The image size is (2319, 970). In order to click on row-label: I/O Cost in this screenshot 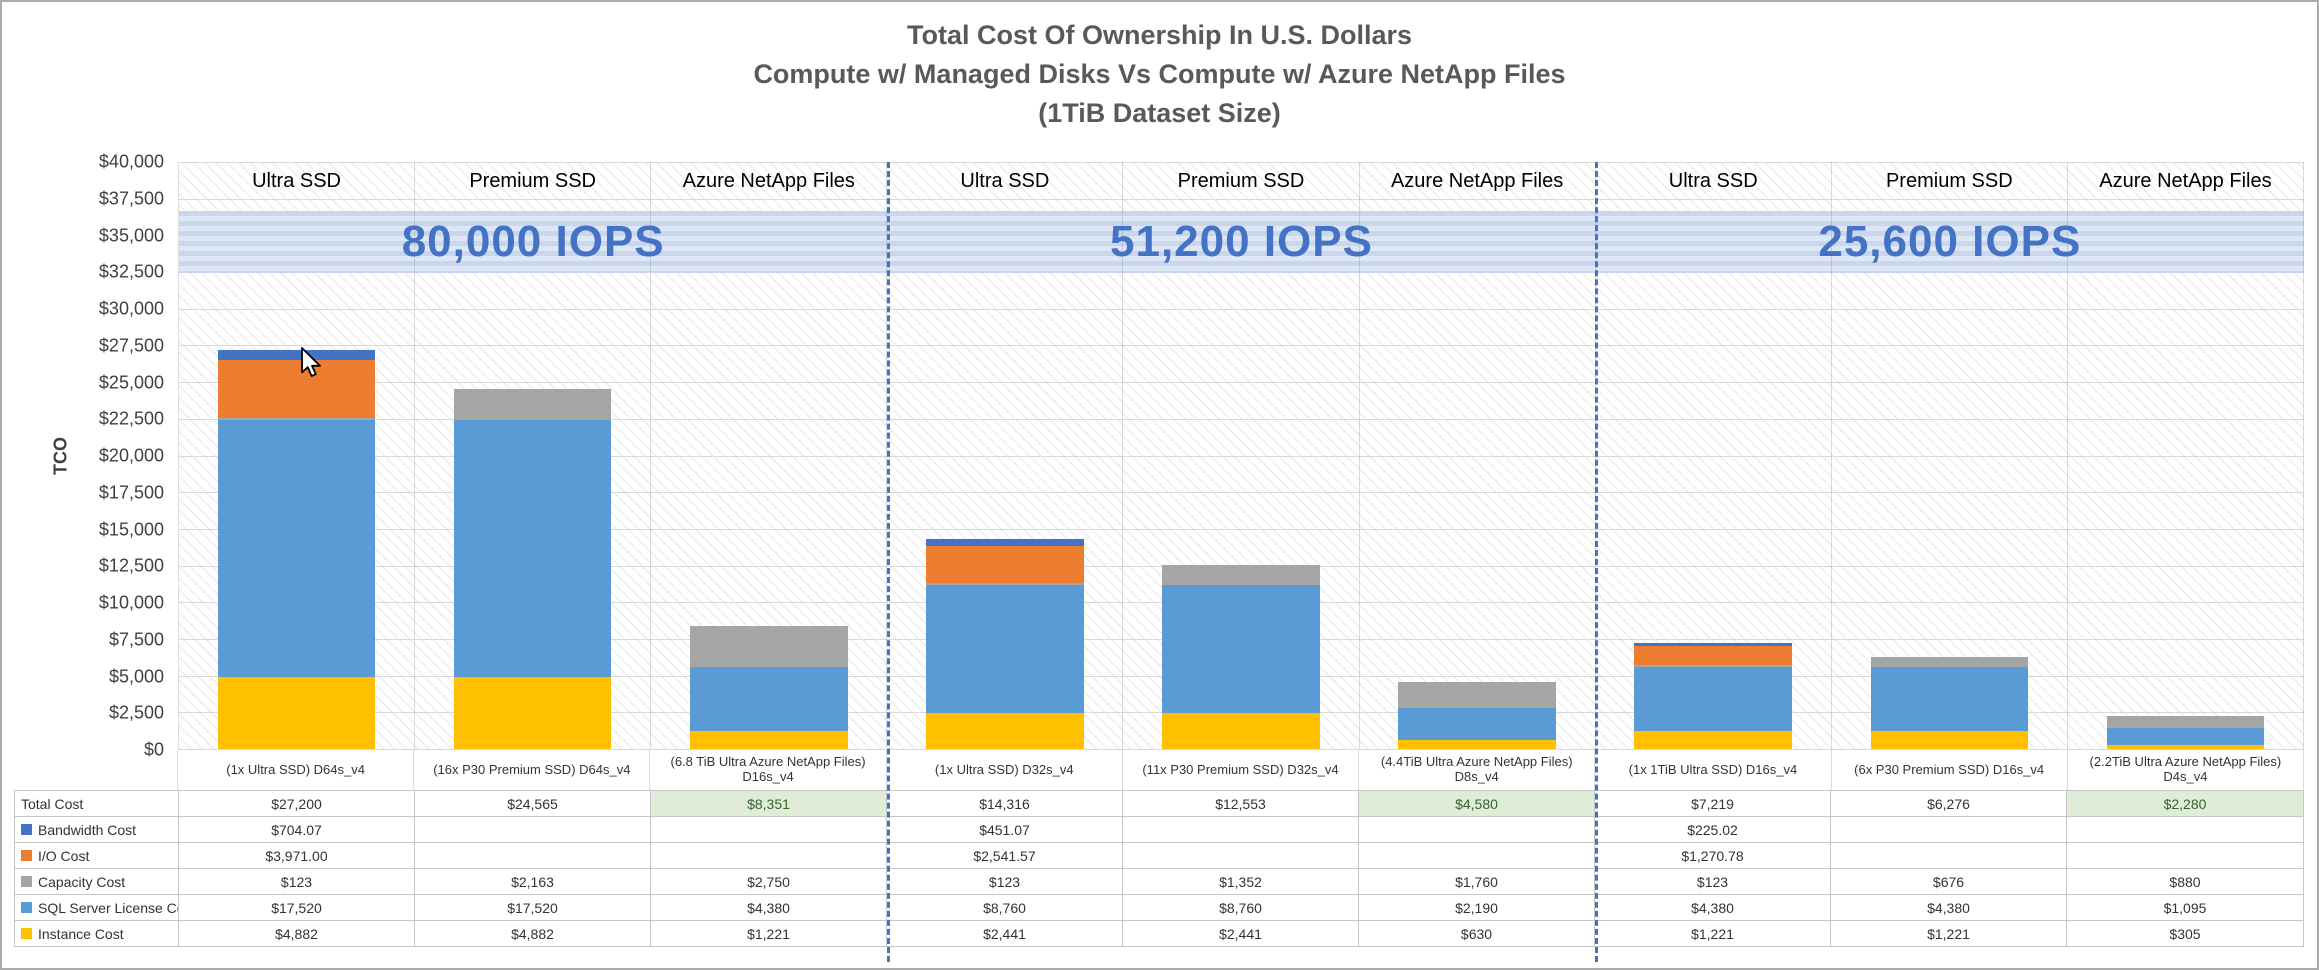, I will do `click(97, 855)`.